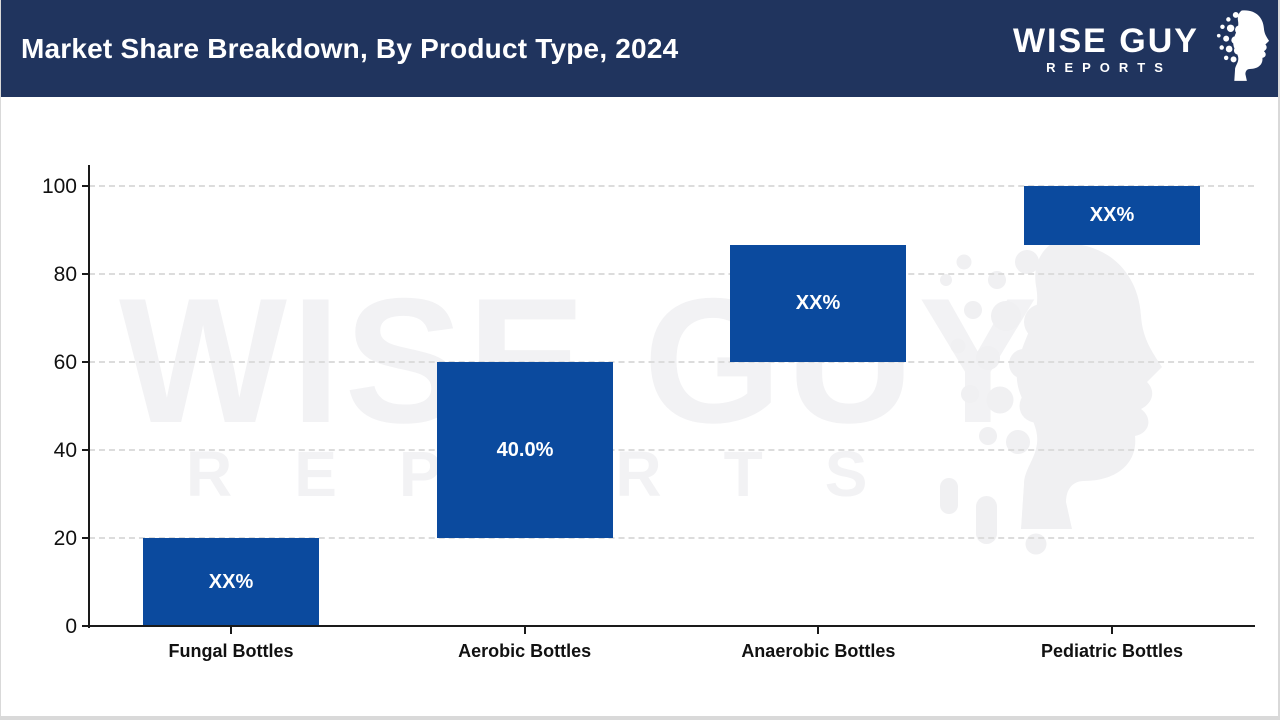 The image size is (1280, 720). What do you see at coordinates (65, 362) in the screenshot?
I see `y-tick-label-60: 60` at bounding box center [65, 362].